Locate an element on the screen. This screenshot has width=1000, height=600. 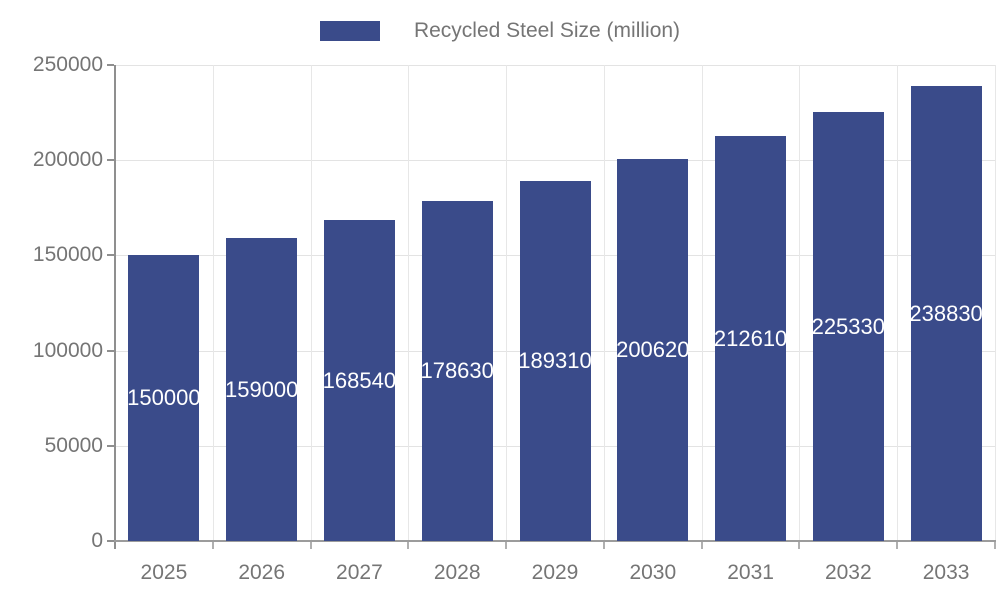
bar-2027 is located at coordinates (359, 380).